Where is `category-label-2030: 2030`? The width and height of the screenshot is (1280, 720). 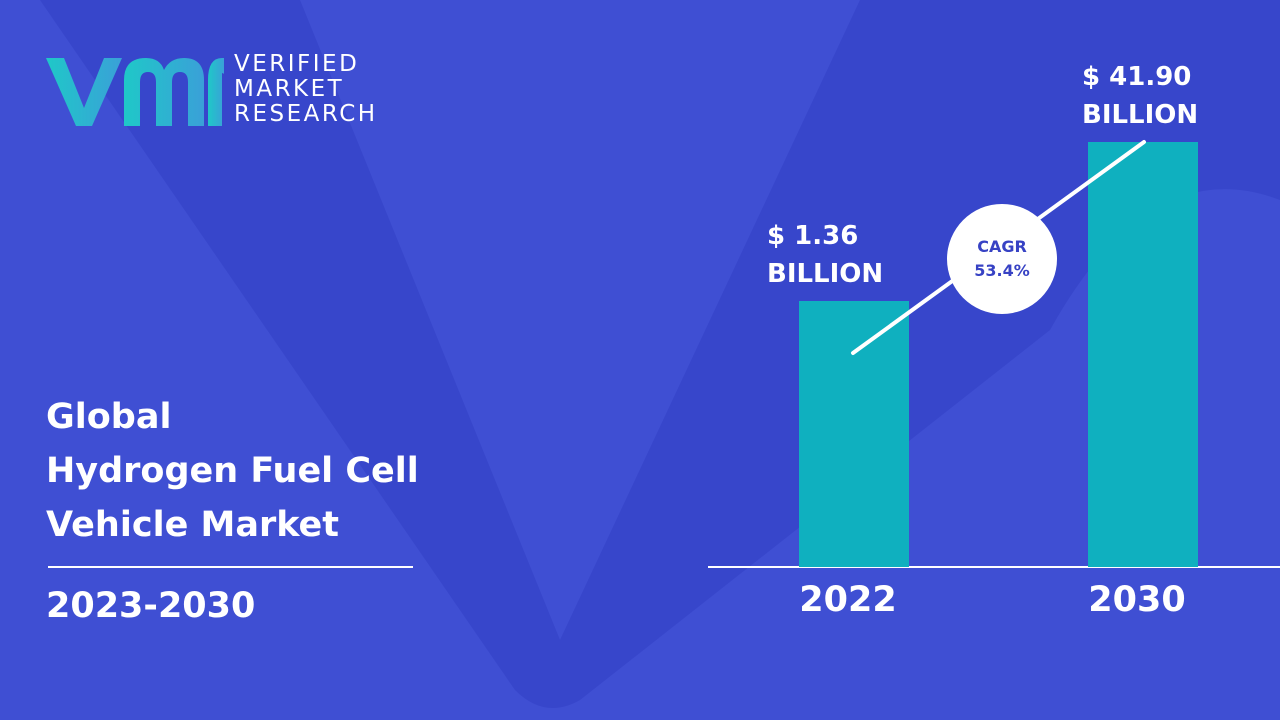 category-label-2030: 2030 is located at coordinates (1137, 600).